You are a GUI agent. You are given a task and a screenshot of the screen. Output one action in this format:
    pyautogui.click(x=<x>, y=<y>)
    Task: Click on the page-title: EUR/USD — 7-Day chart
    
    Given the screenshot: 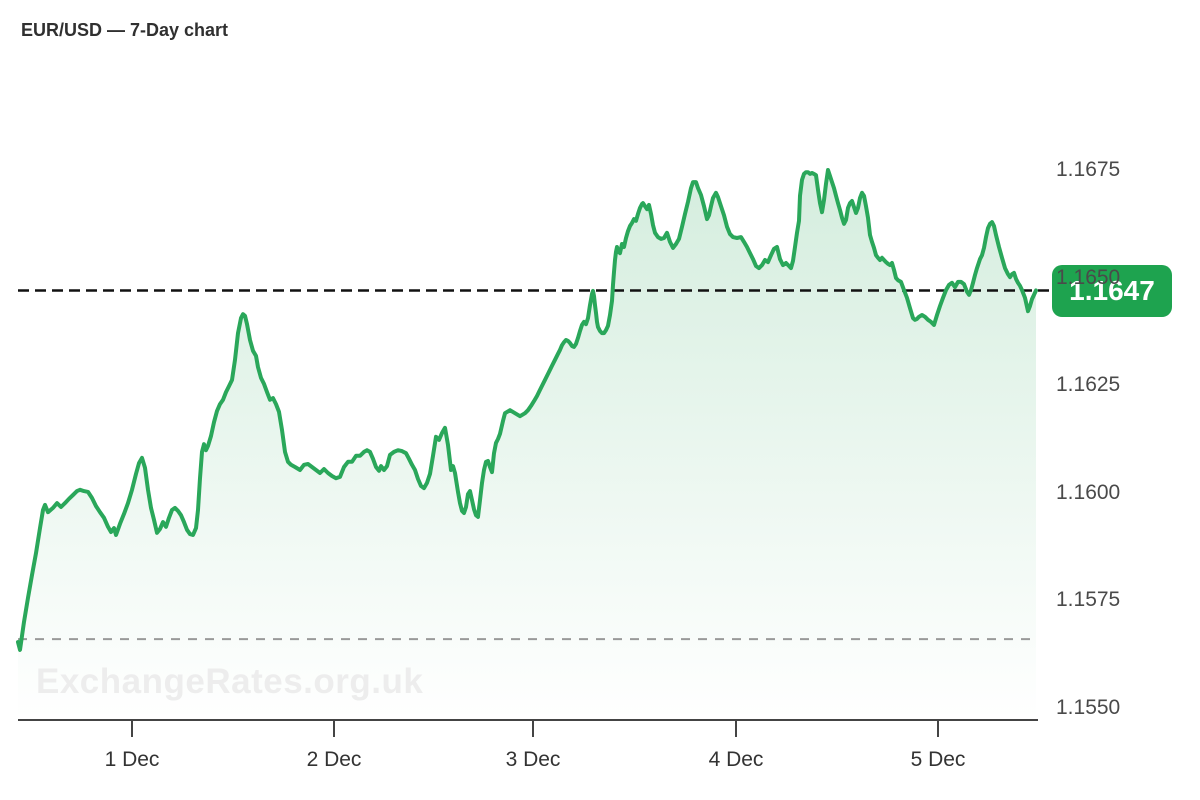 What is the action you would take?
    pyautogui.click(x=125, y=30)
    